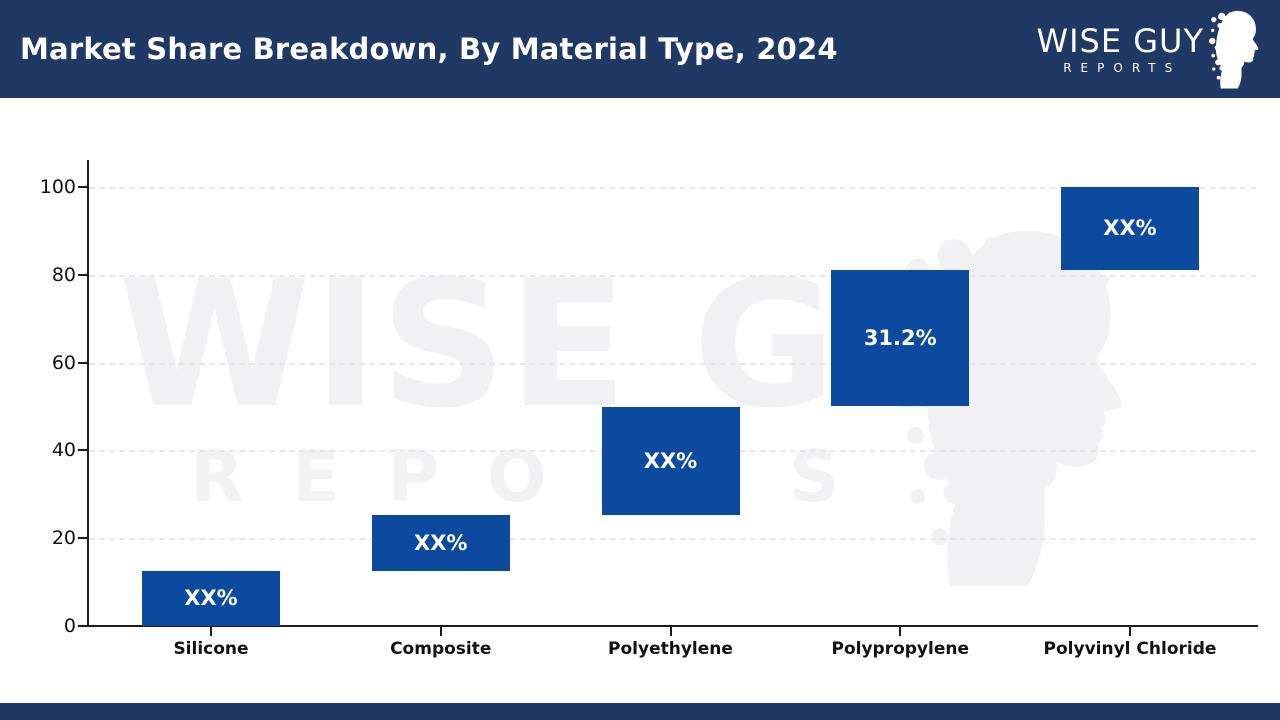  I want to click on bar-silicone: XX%, so click(211, 598).